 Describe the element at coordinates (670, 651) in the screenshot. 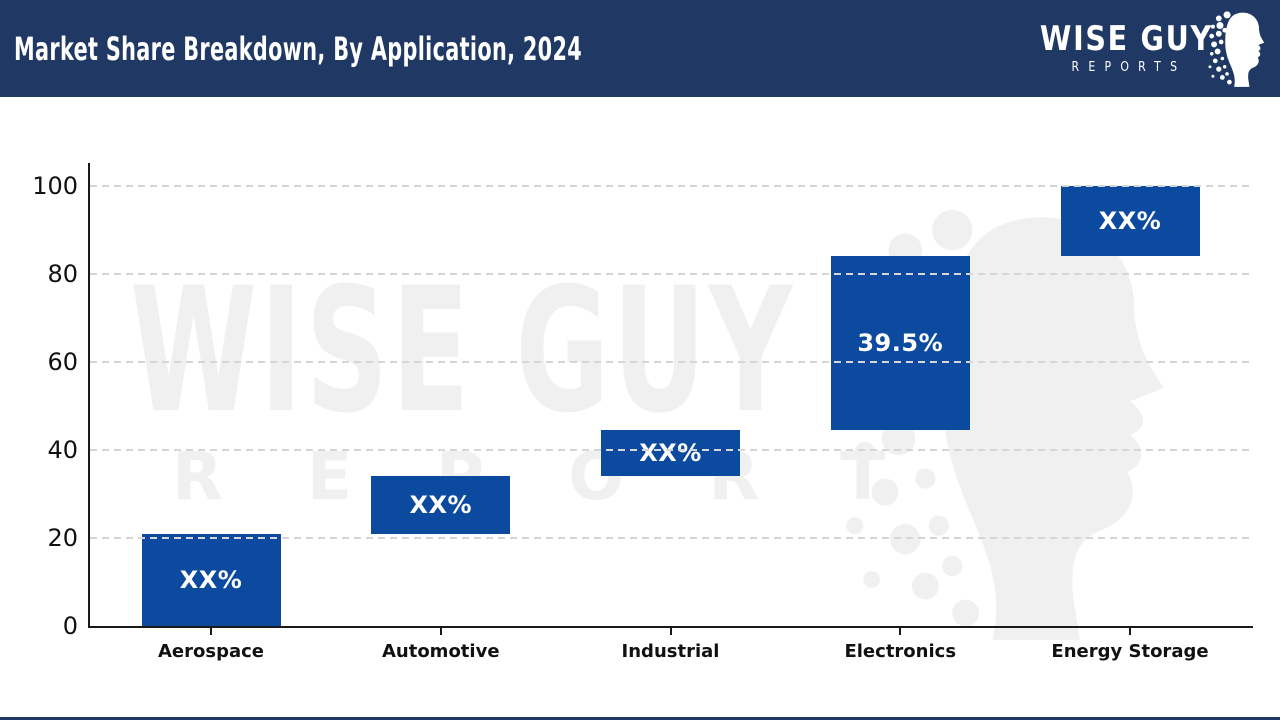

I see `category-label: Industrial` at that location.